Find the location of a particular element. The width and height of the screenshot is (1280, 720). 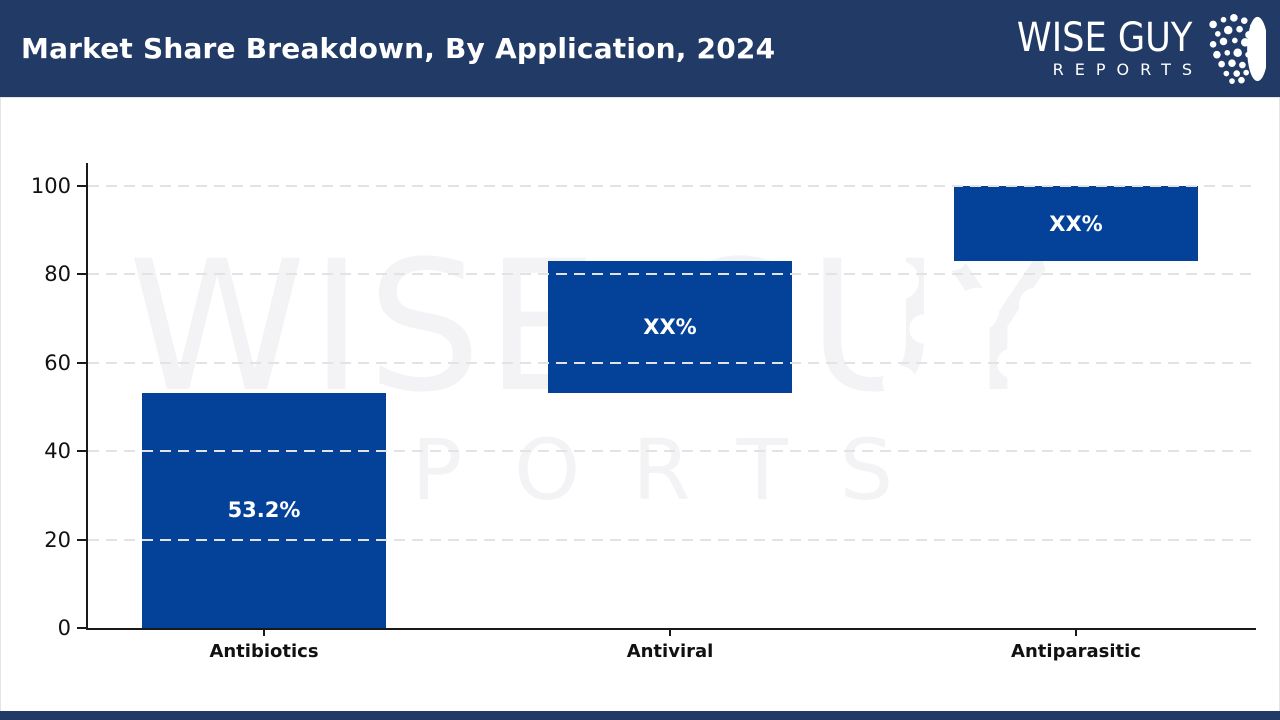

y-tick-label: 0 is located at coordinates (64, 628).